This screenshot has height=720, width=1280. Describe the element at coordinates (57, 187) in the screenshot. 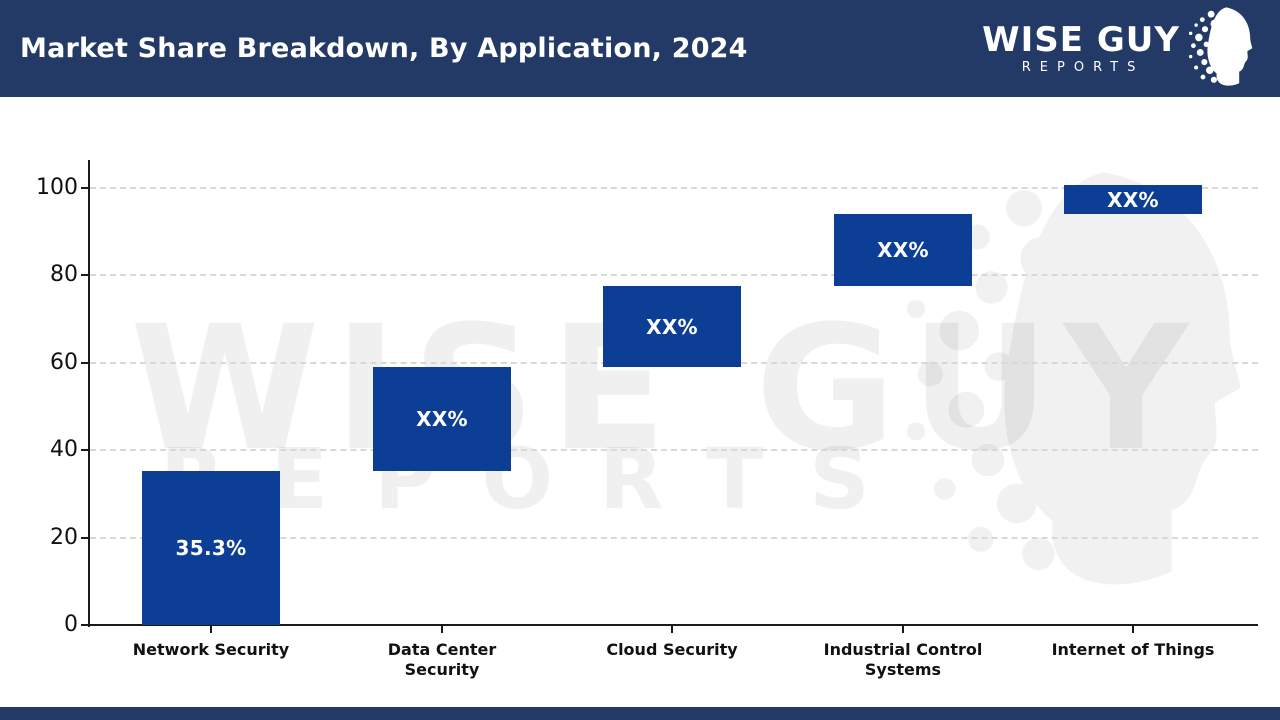

I see `y-tick-label: 100` at that location.